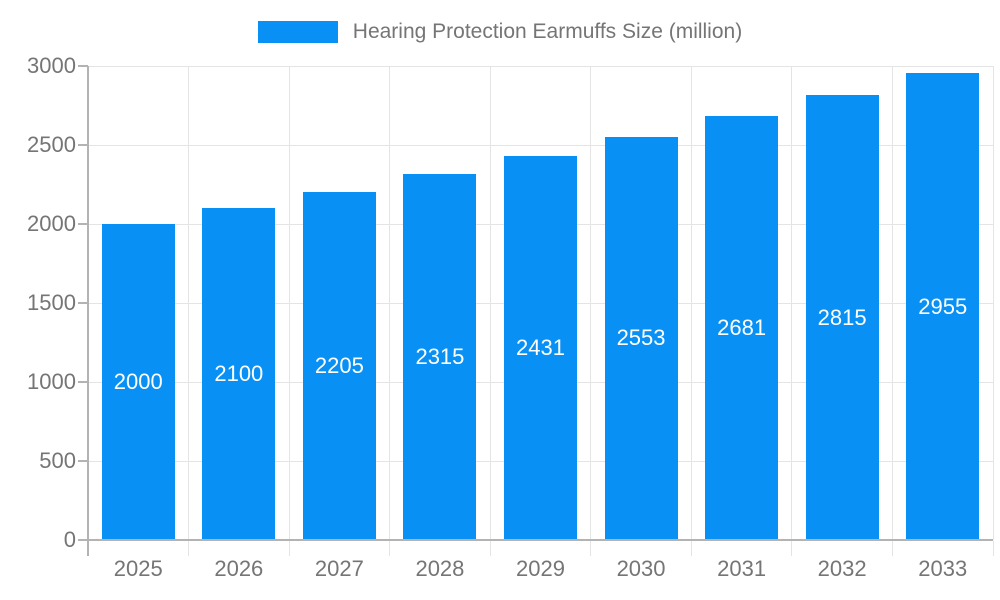  I want to click on bar-2026: 2100, so click(239, 374).